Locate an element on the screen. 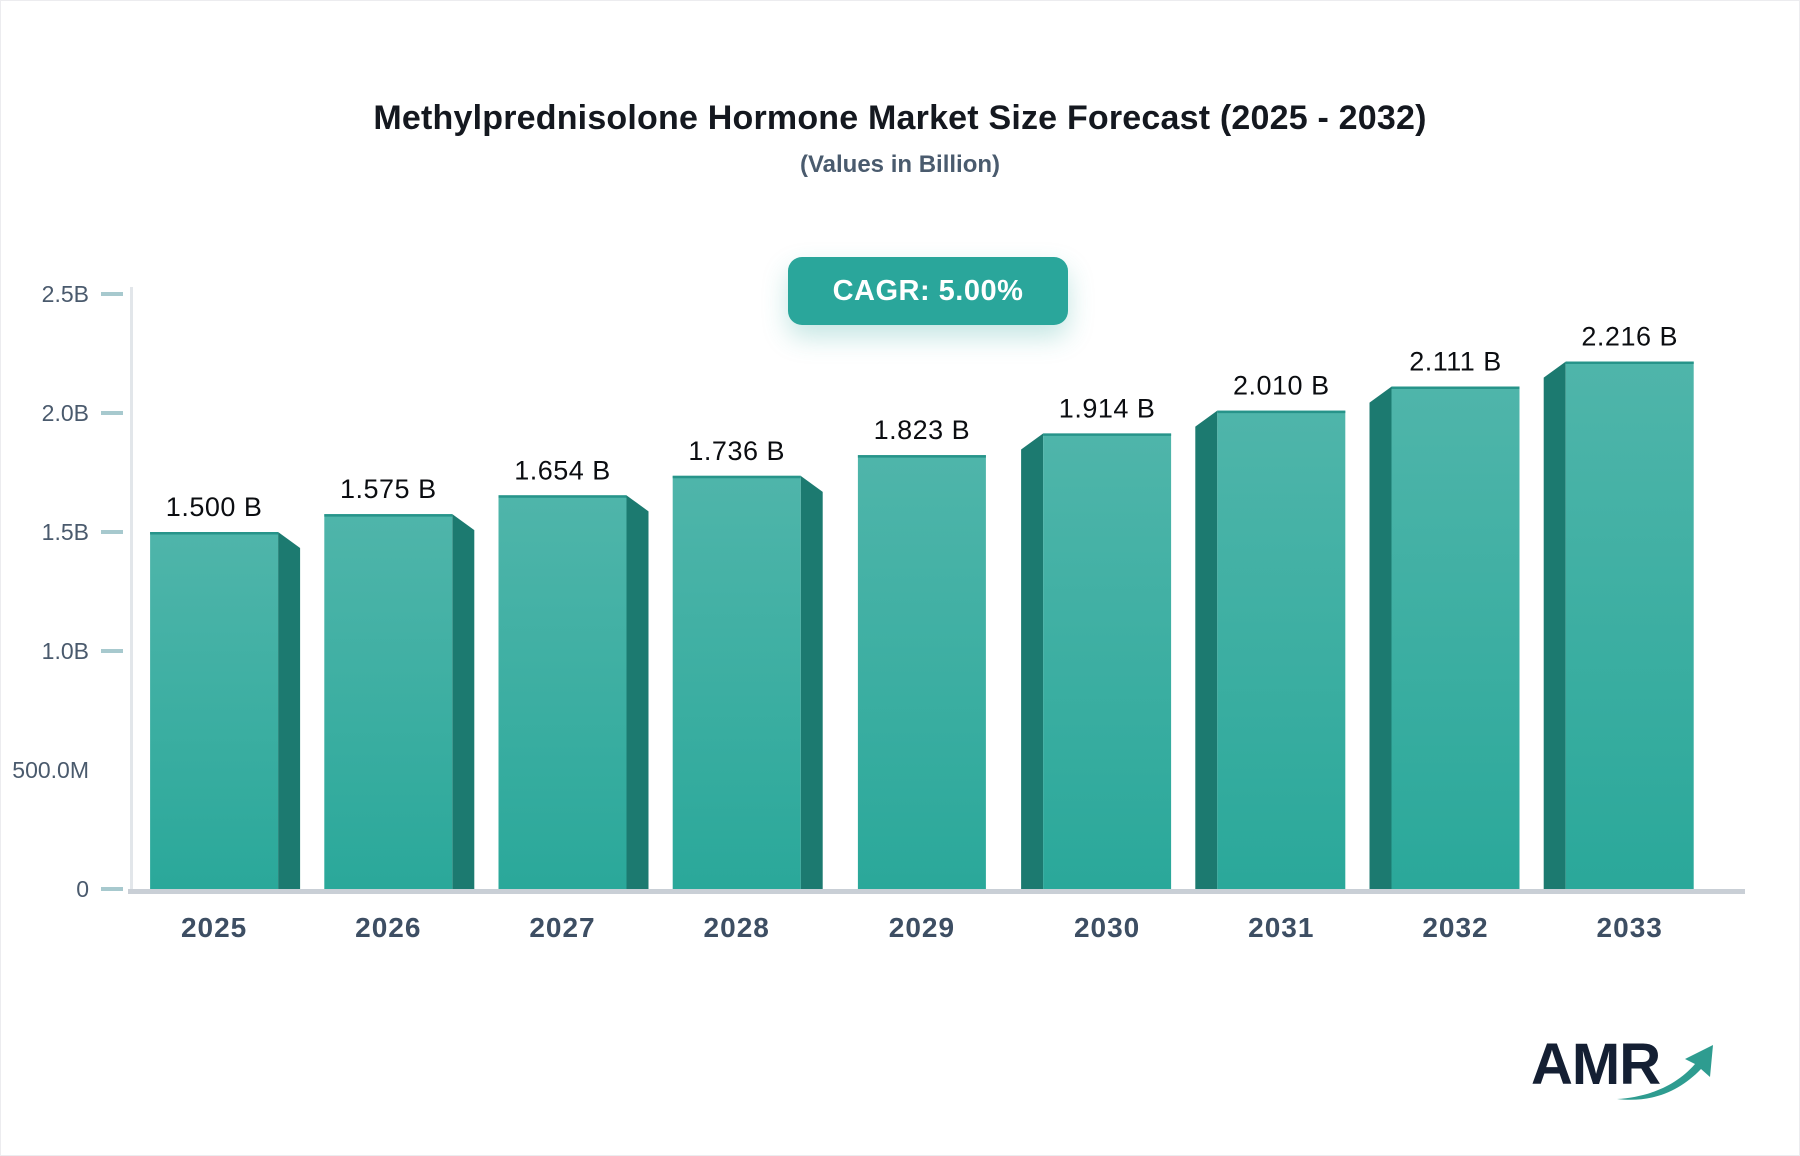 This screenshot has width=1800, height=1156. bar-2033: 2.216 B is located at coordinates (1618, 606).